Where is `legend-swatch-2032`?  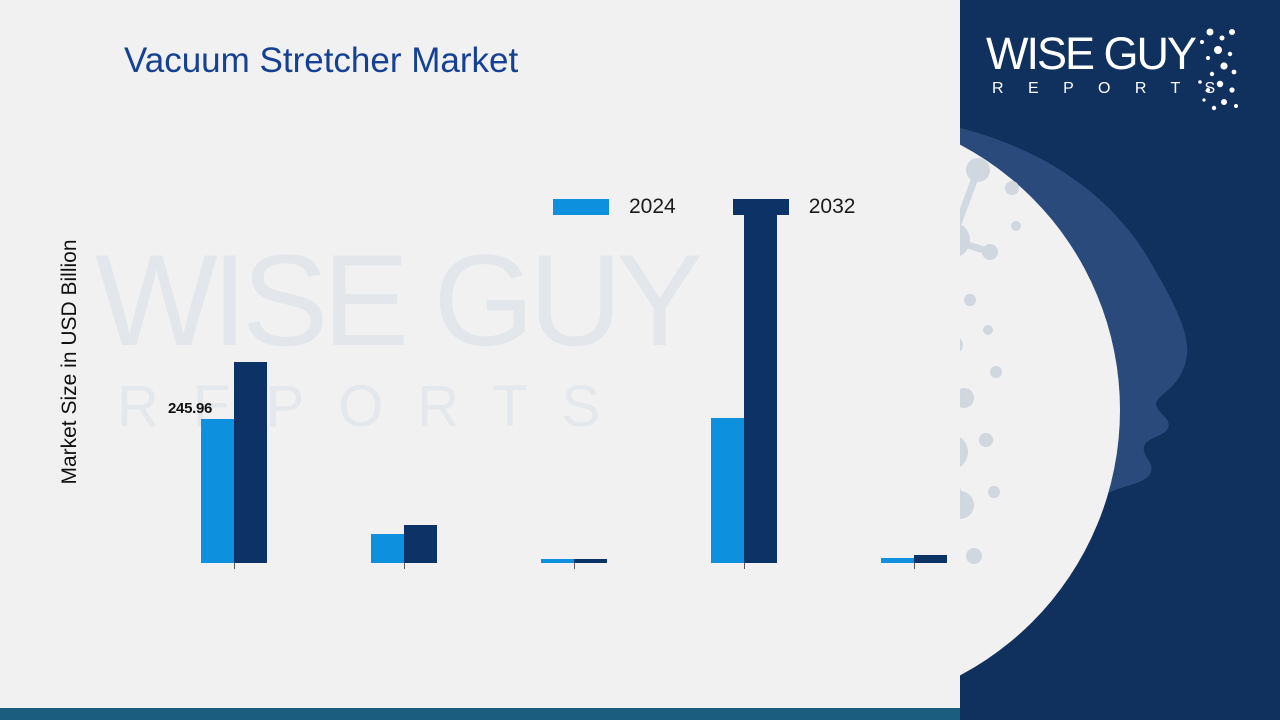
legend-swatch-2032 is located at coordinates (760, 207).